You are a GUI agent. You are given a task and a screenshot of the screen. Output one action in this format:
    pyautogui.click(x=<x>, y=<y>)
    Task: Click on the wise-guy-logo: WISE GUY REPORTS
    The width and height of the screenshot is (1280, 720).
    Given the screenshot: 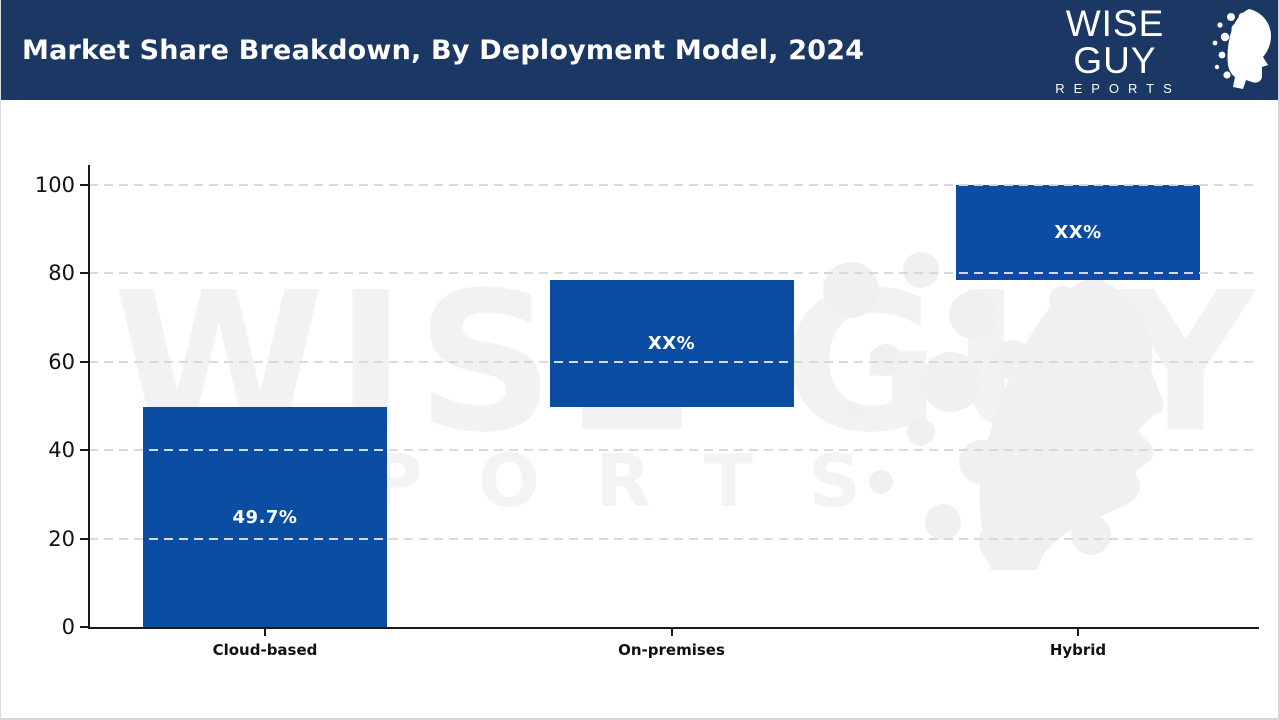 What is the action you would take?
    pyautogui.click(x=1148, y=50)
    